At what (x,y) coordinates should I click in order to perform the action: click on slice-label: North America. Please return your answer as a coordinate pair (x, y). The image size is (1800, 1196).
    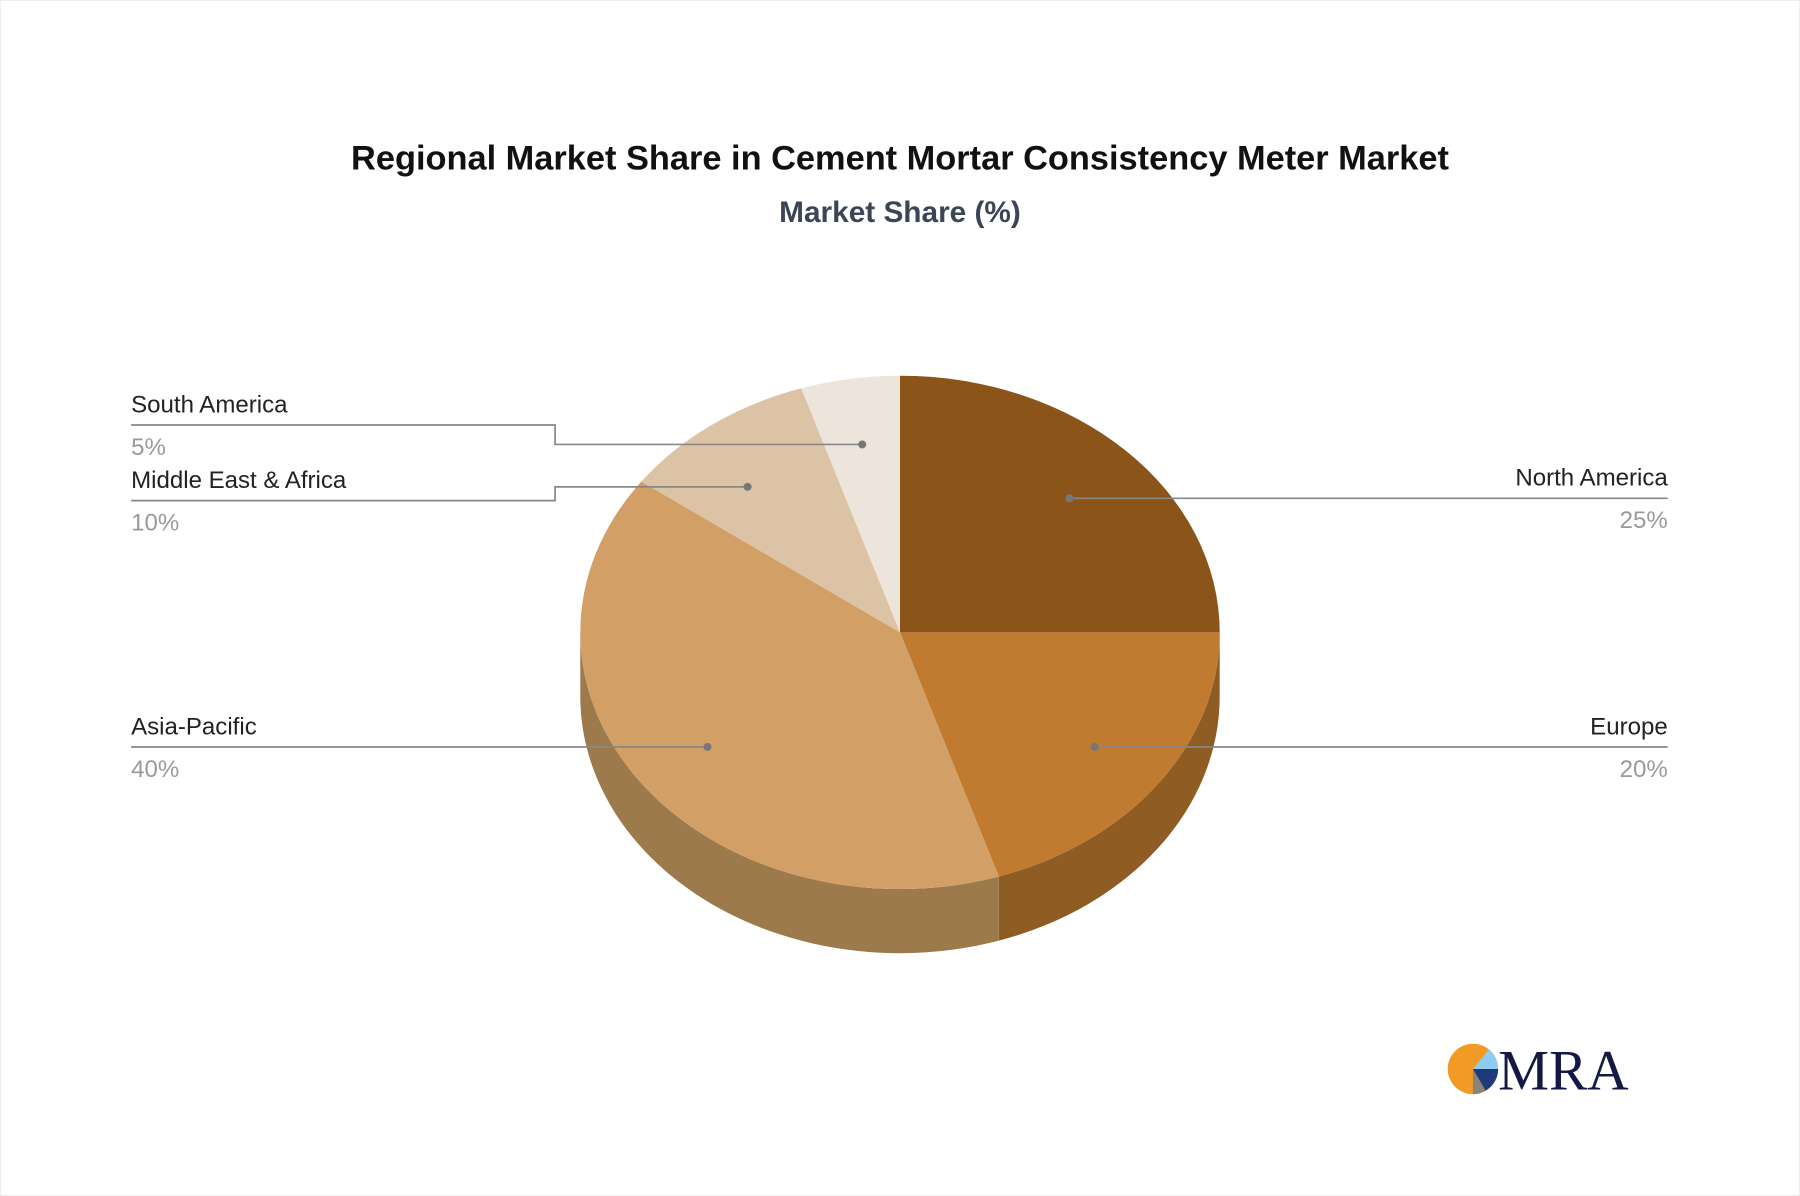
    Looking at the image, I should click on (1591, 478).